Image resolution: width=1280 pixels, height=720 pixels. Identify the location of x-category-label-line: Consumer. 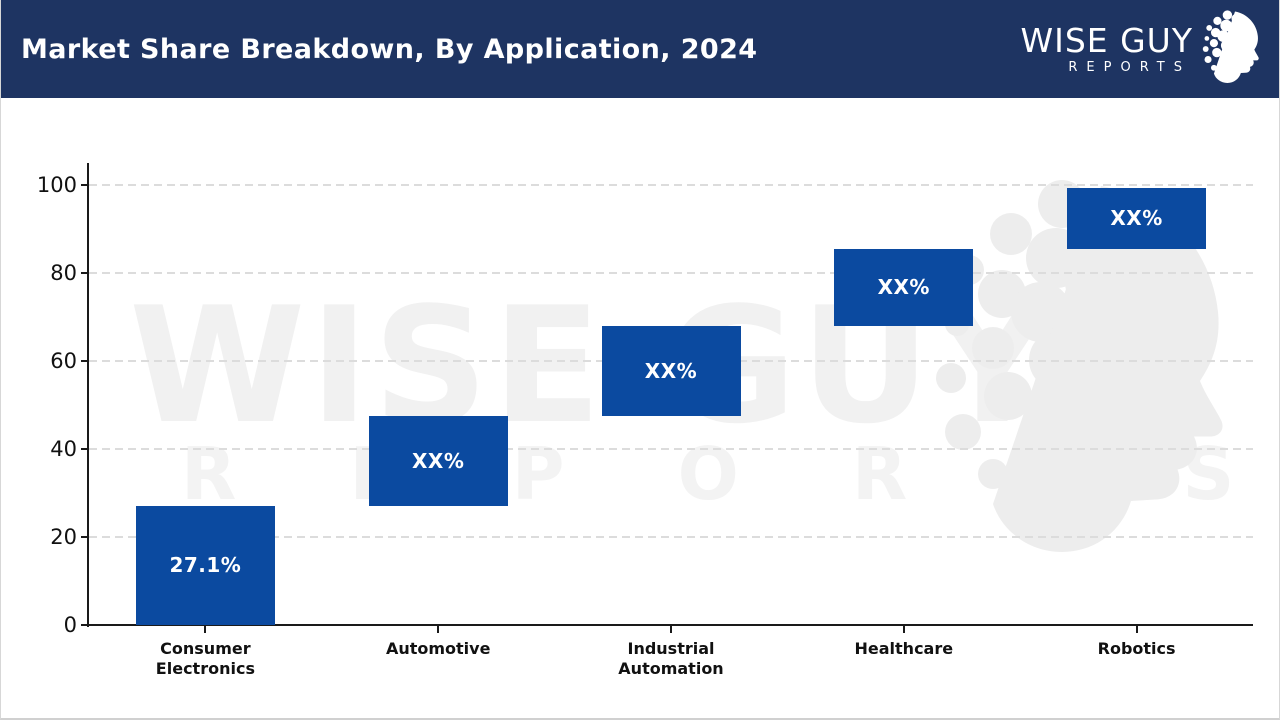
(205, 648).